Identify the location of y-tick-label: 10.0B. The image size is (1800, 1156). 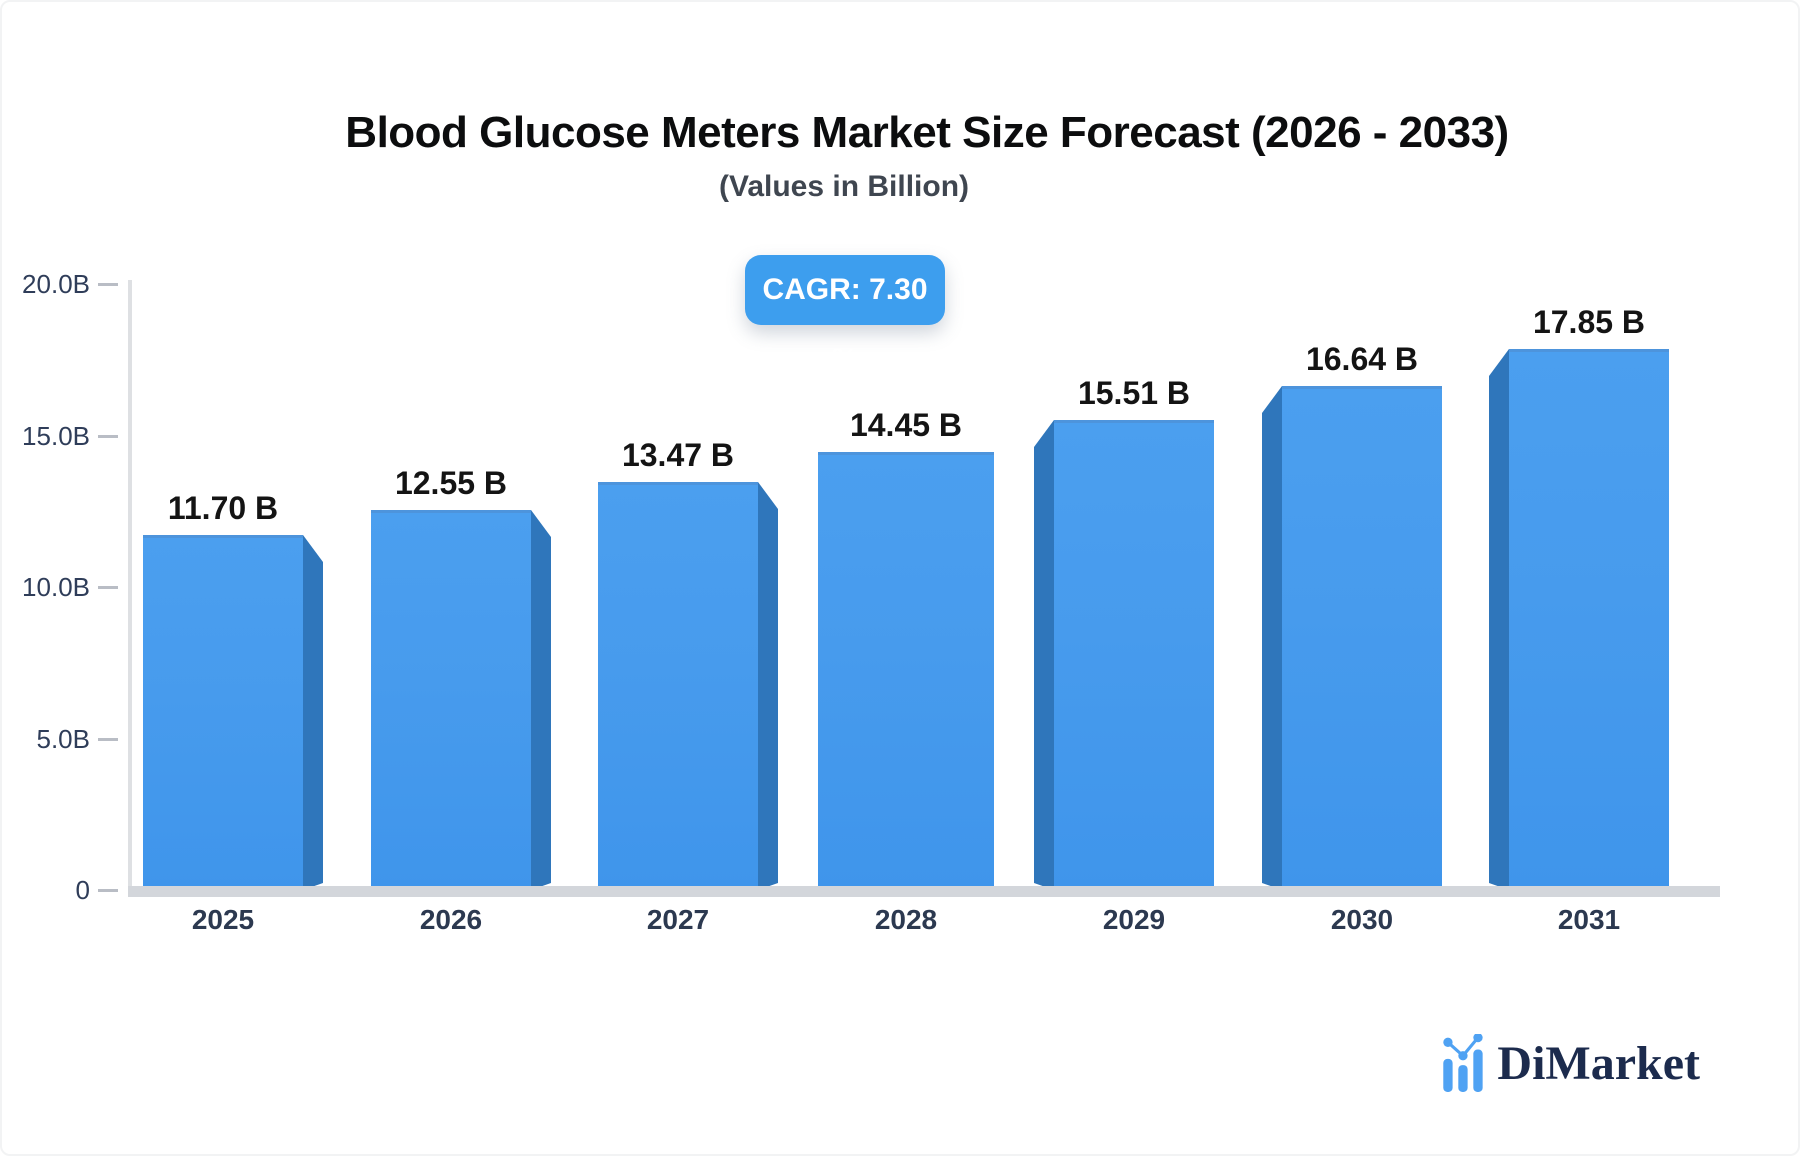
(56, 587).